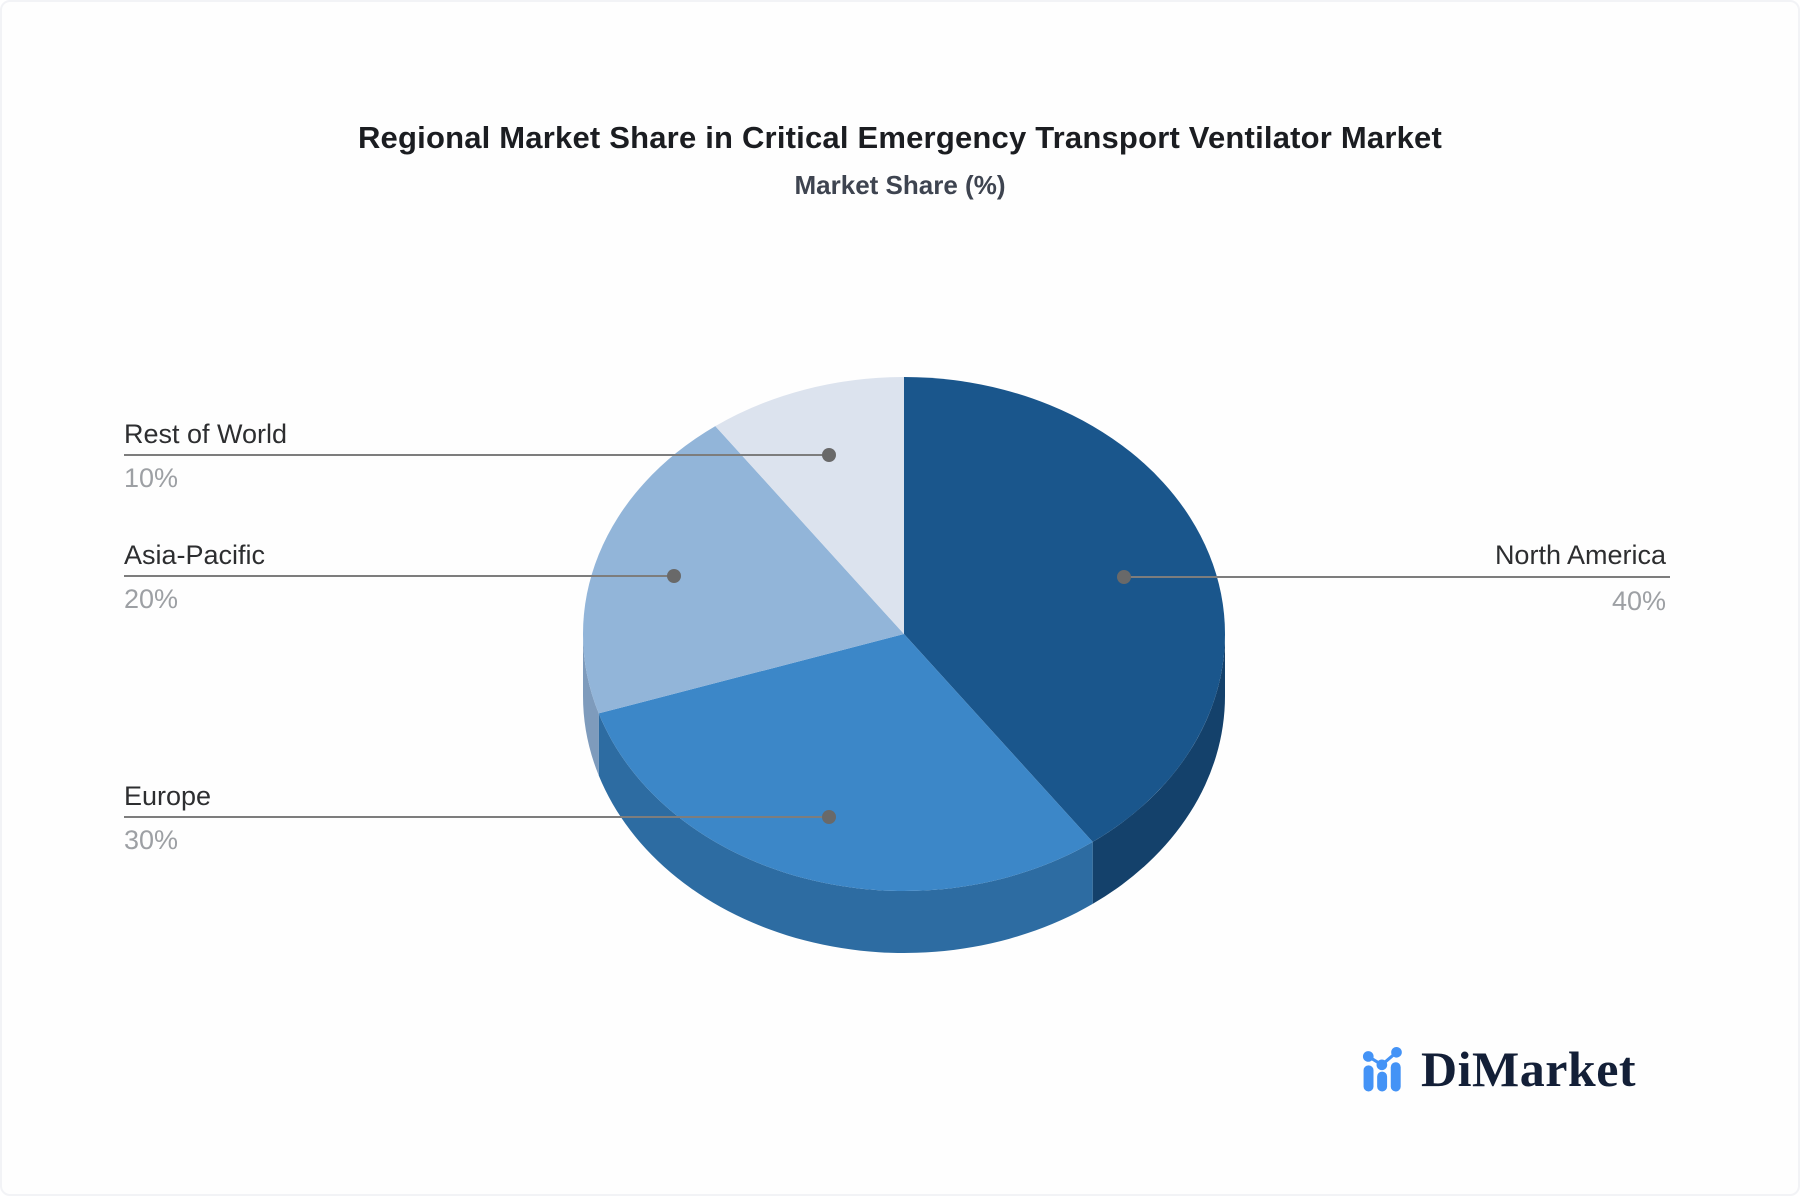  I want to click on slice-value-europe: 30%, so click(151, 840).